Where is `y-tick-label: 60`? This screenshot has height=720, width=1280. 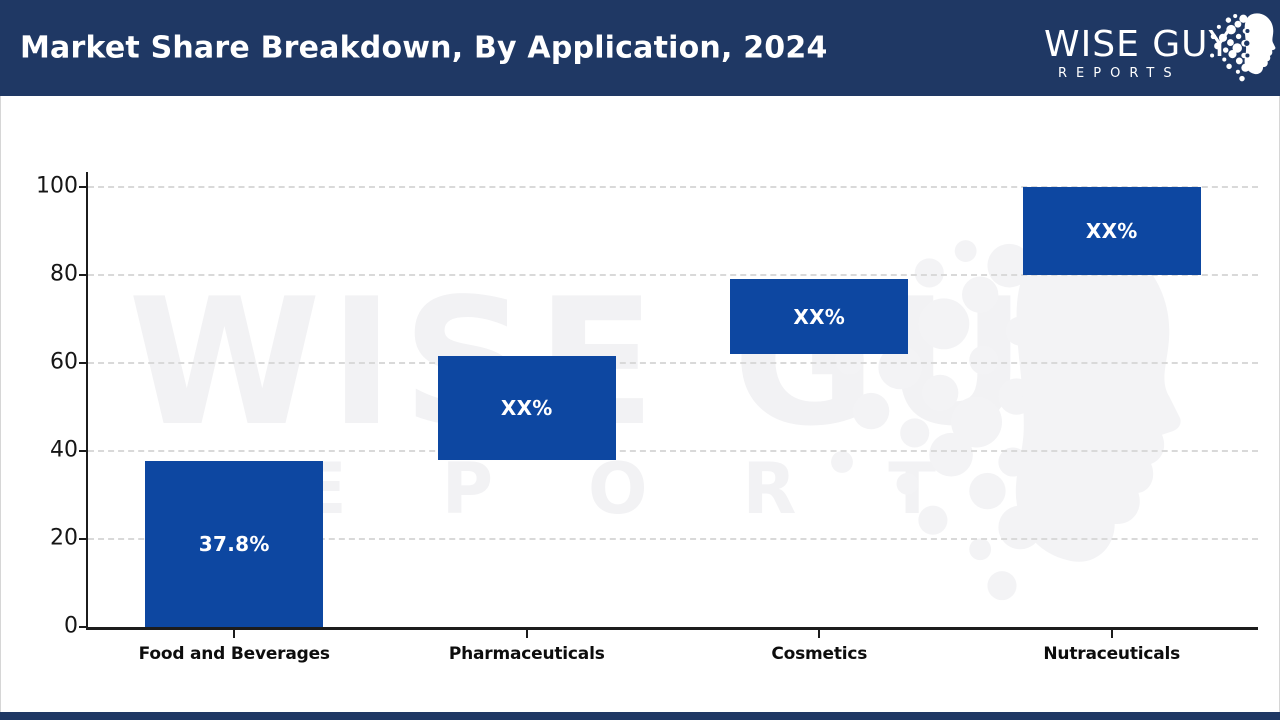
y-tick-label: 60 is located at coordinates (64, 362).